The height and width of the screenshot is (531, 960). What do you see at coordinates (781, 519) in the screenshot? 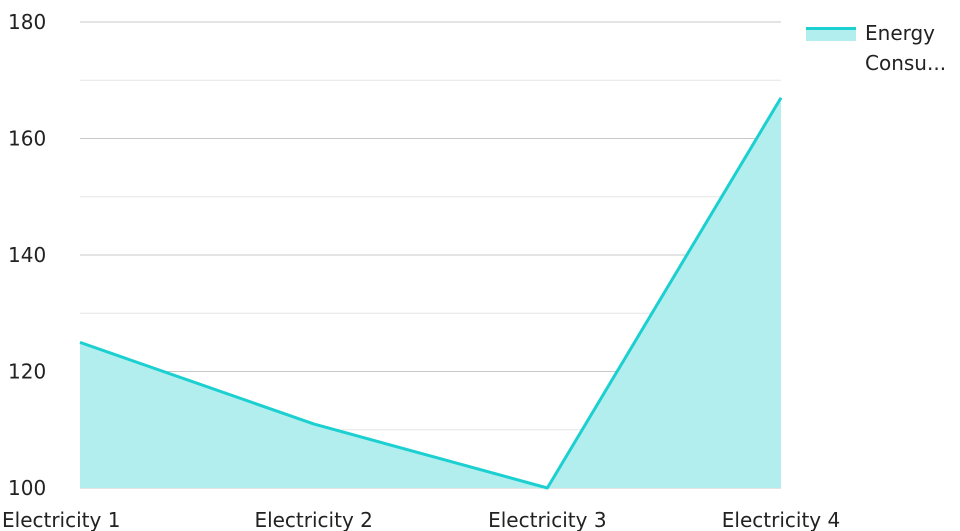
I see `x-tick-label: Electricity 4` at bounding box center [781, 519].